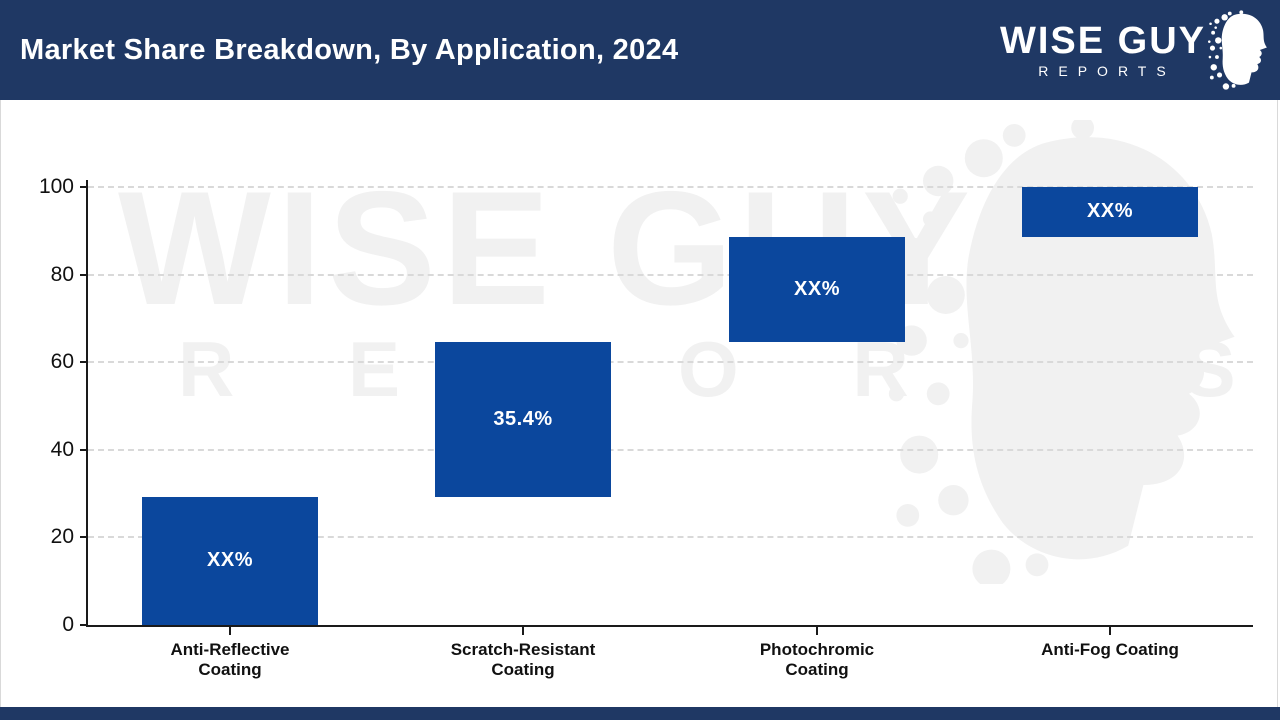  I want to click on x-category-label-line: Photochromic, so click(817, 649).